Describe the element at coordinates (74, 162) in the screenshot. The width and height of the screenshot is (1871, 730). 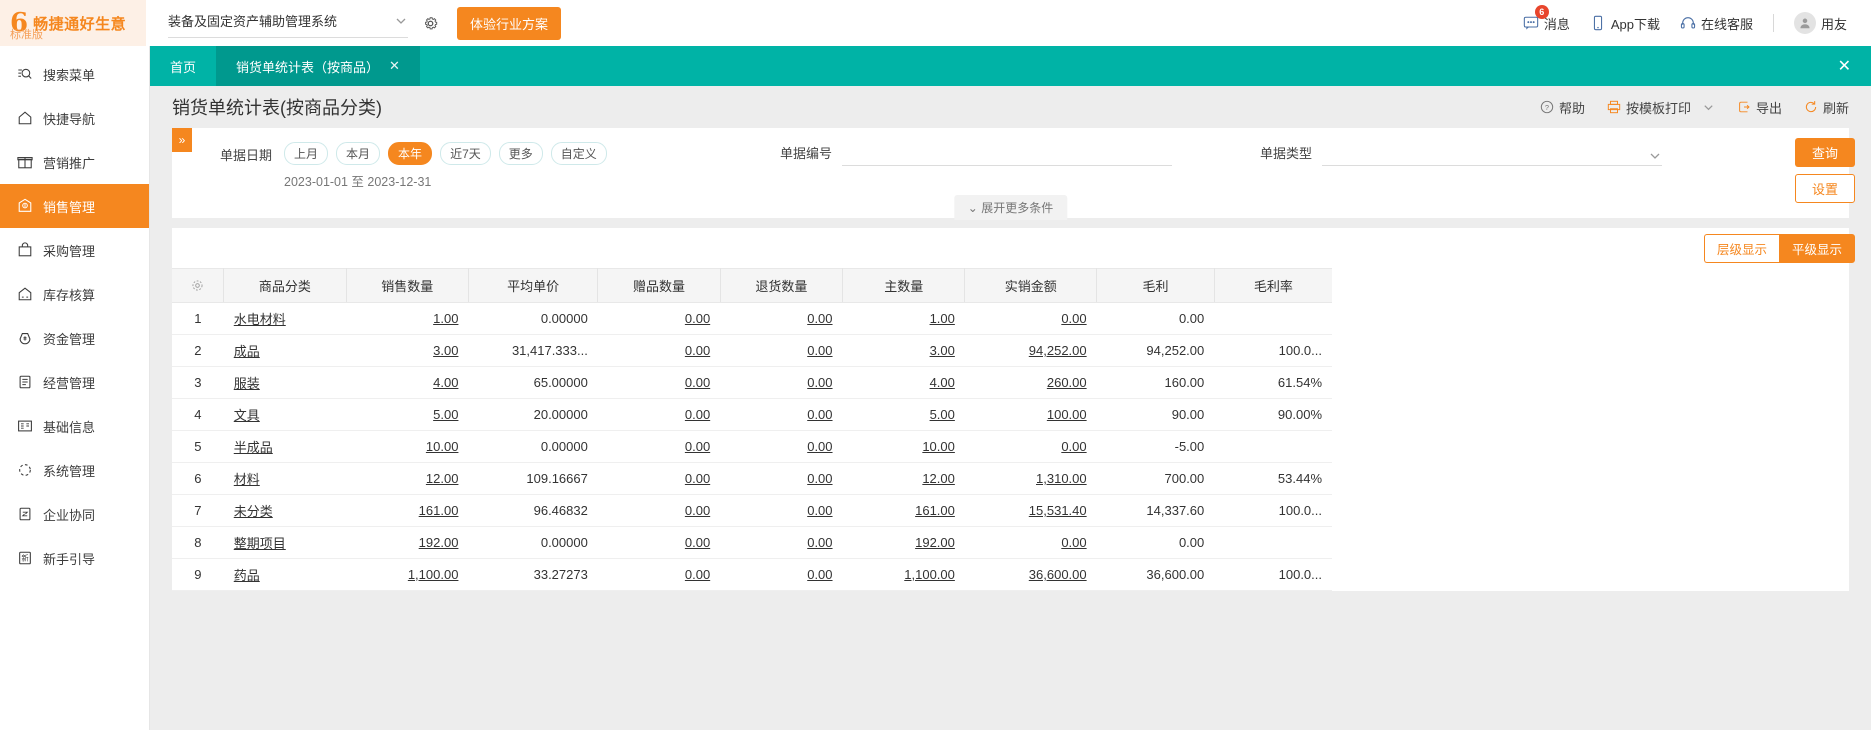
I see `sidebar-item-marketing: 营销推广` at that location.